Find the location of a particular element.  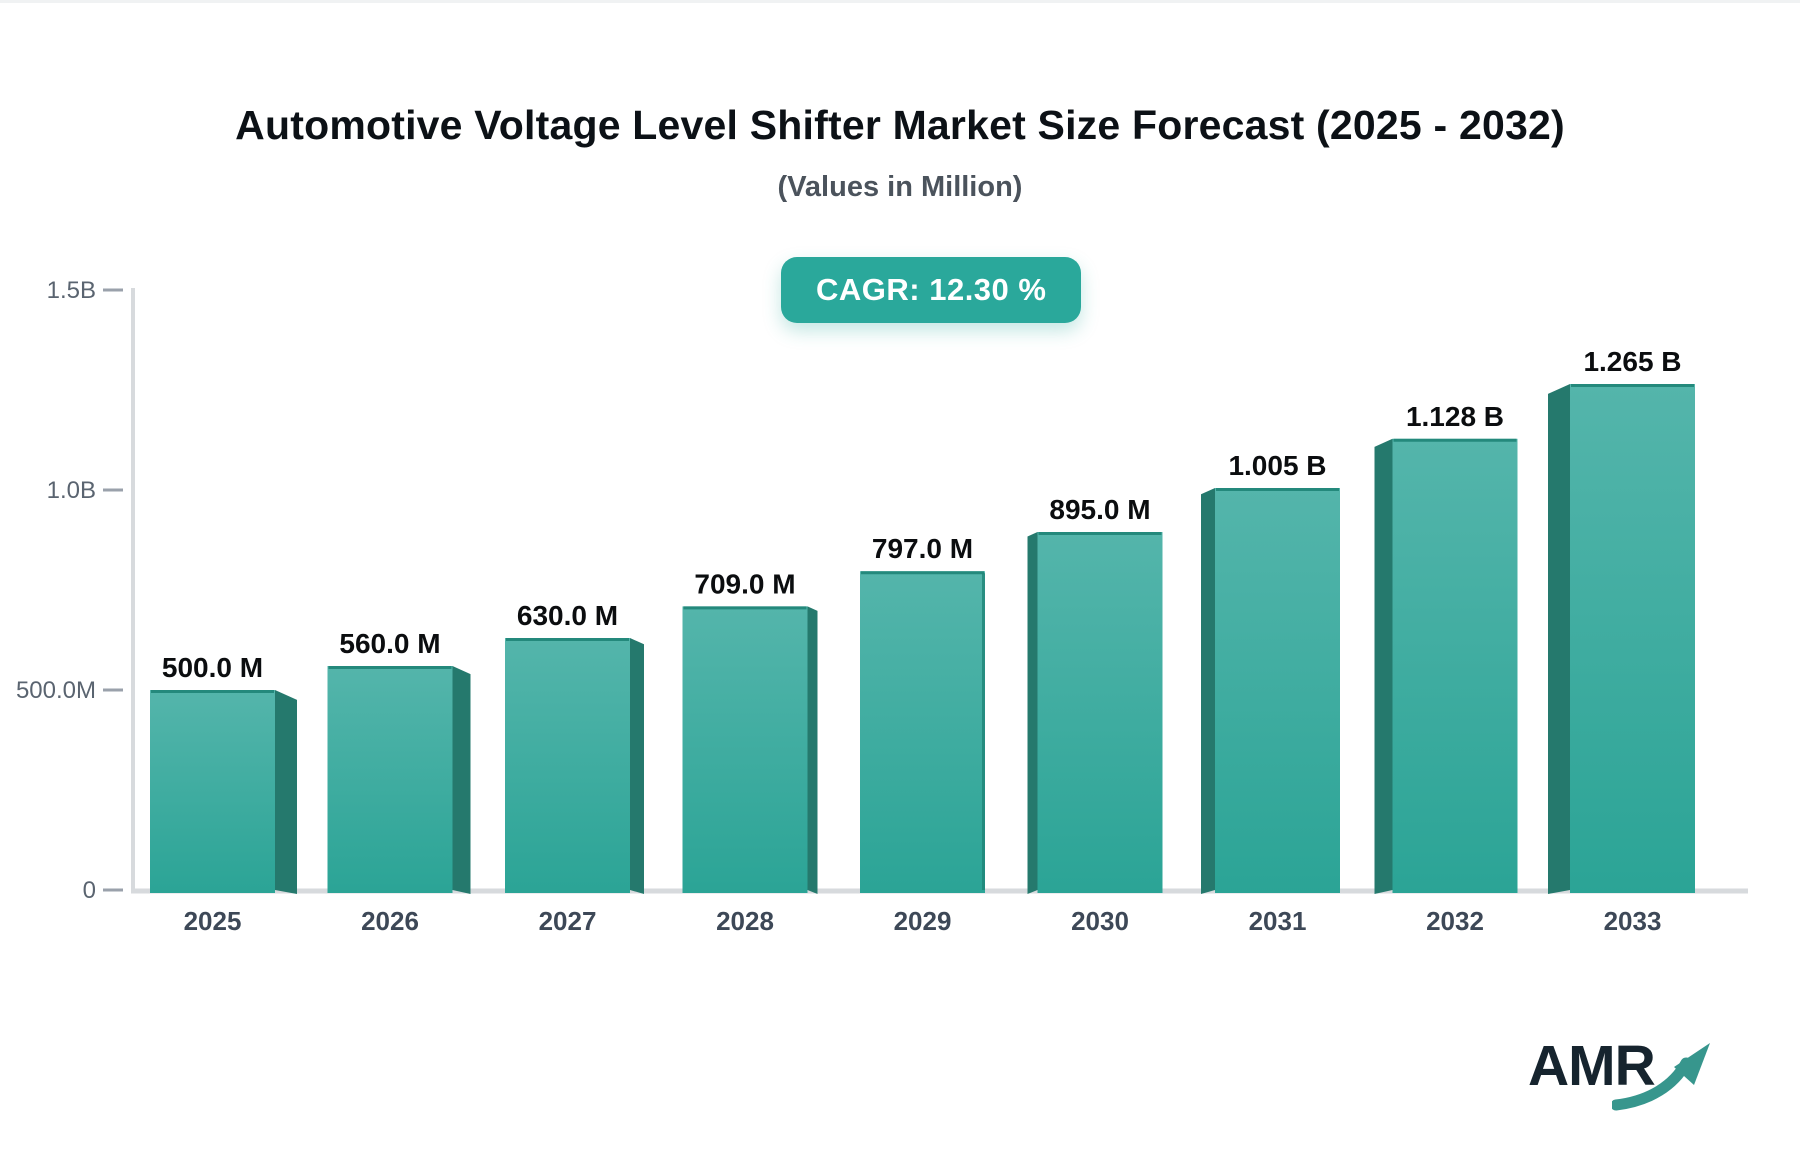

amr-logo-text: AMR is located at coordinates (1592, 1066).